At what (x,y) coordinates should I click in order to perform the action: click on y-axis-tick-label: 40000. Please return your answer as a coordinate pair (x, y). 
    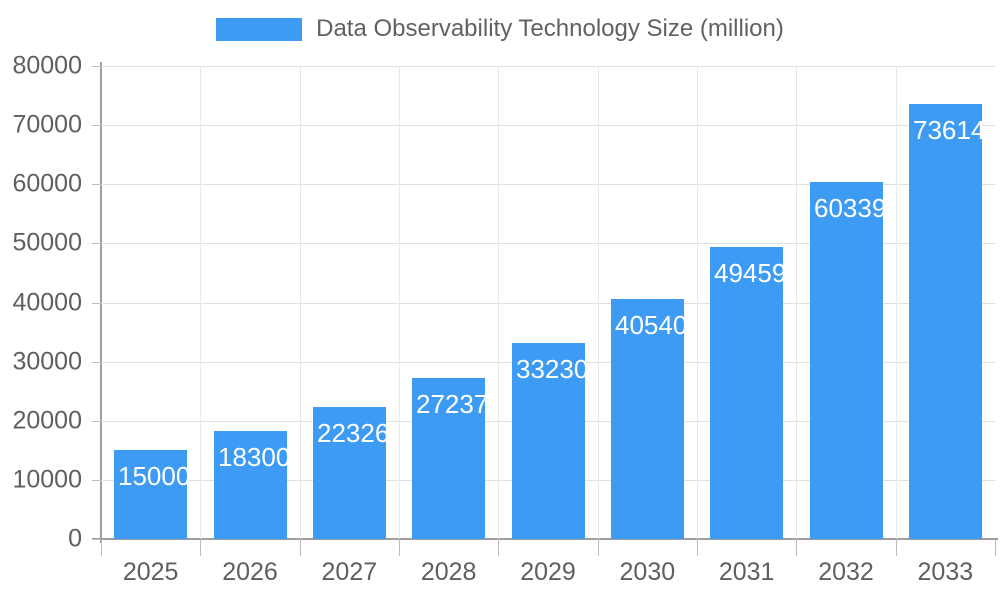
    Looking at the image, I should click on (47, 302).